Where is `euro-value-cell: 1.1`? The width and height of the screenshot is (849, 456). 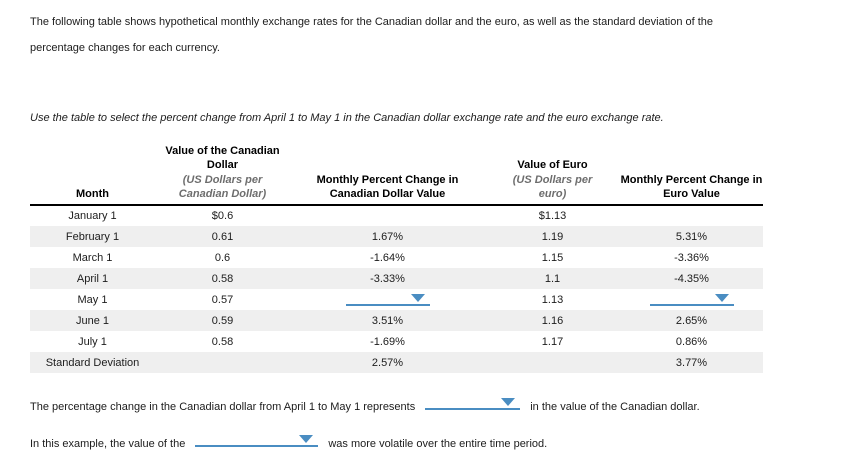
euro-value-cell: 1.1 is located at coordinates (552, 278).